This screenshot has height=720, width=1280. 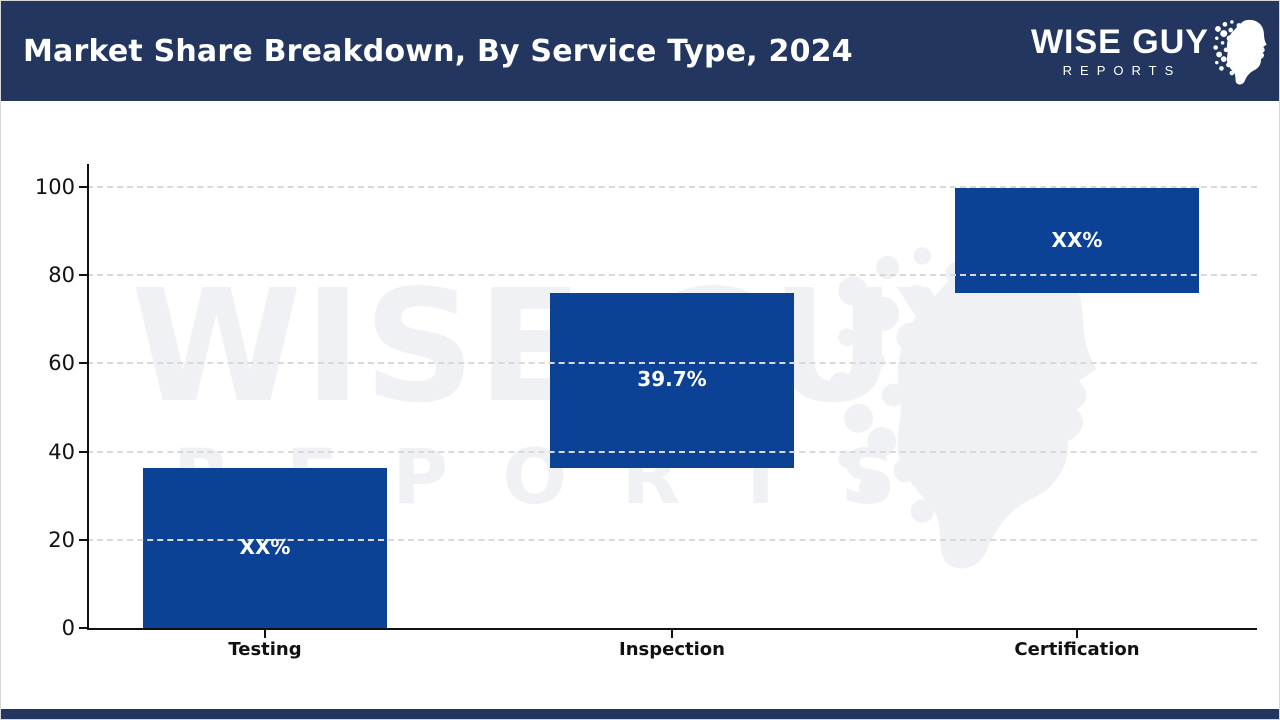 I want to click on y-tick-label: 20, so click(x=61, y=539).